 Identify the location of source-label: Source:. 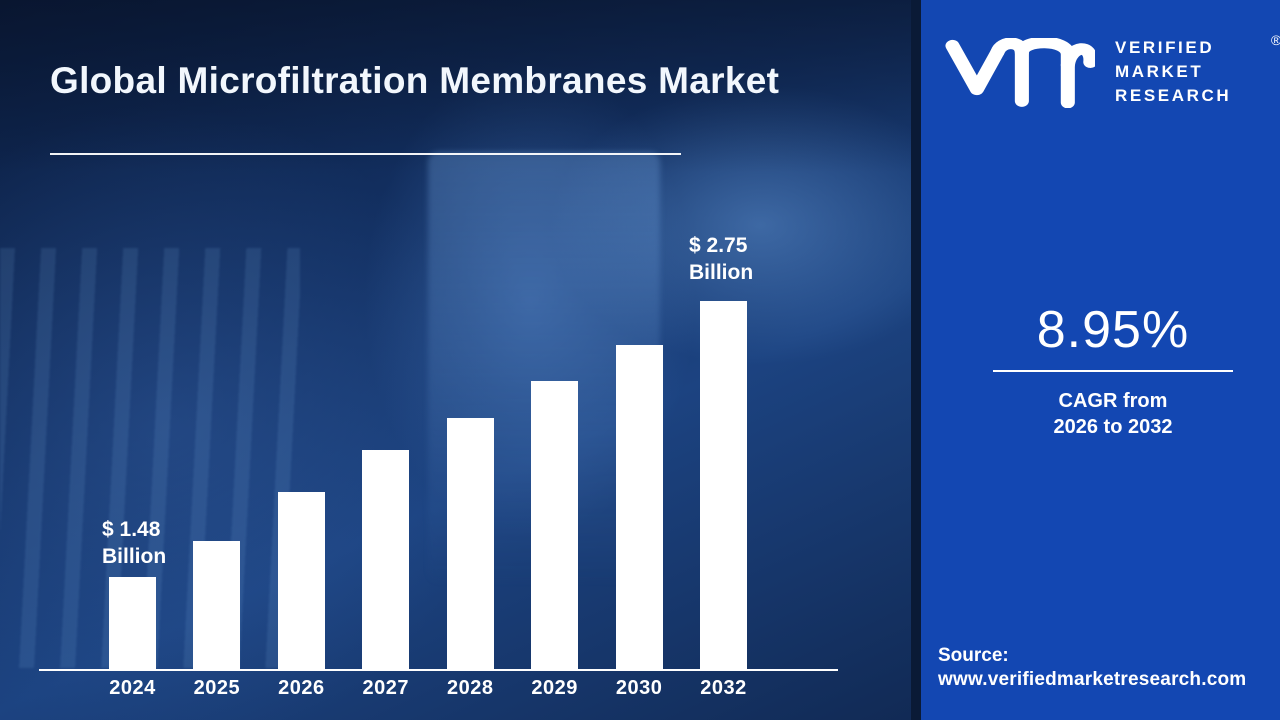
(973, 655).